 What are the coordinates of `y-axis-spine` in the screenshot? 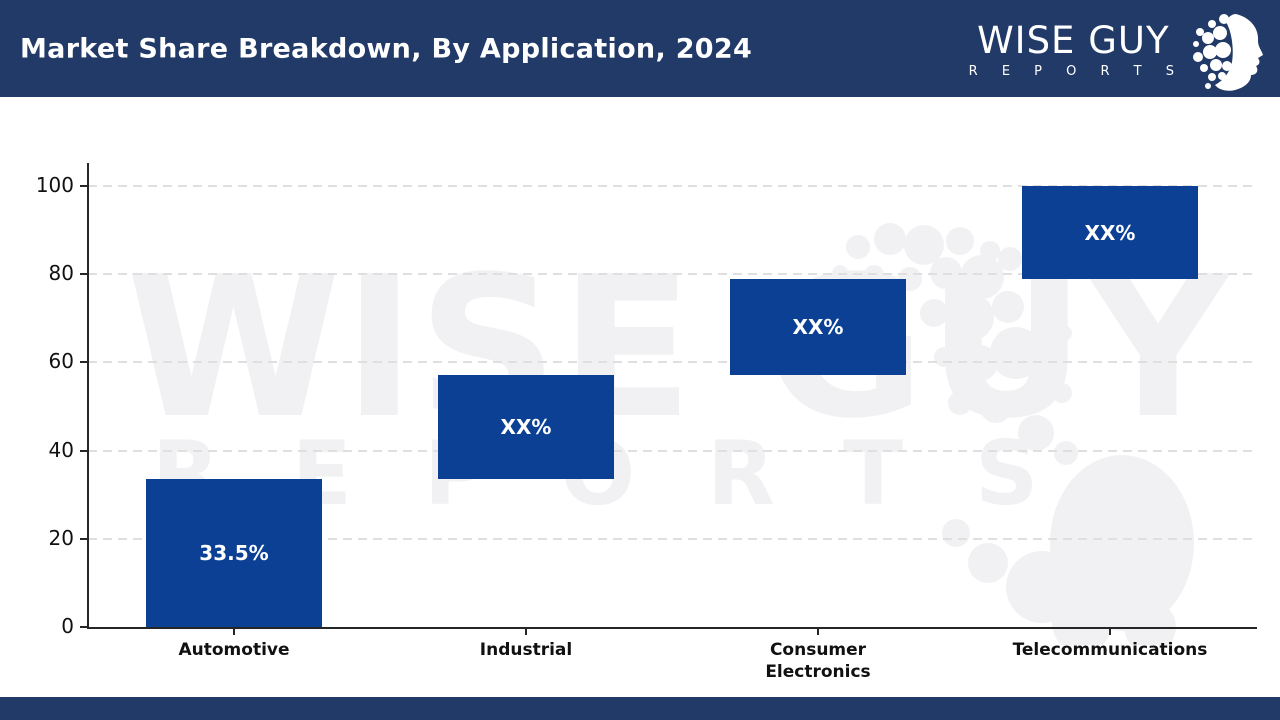 It's located at (88, 396).